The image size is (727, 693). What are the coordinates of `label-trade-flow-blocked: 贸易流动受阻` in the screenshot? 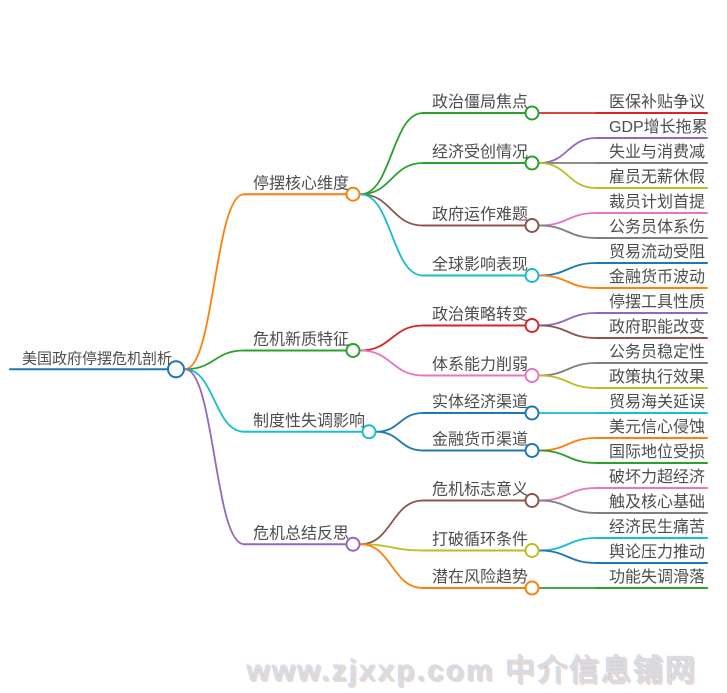 It's located at (657, 252).